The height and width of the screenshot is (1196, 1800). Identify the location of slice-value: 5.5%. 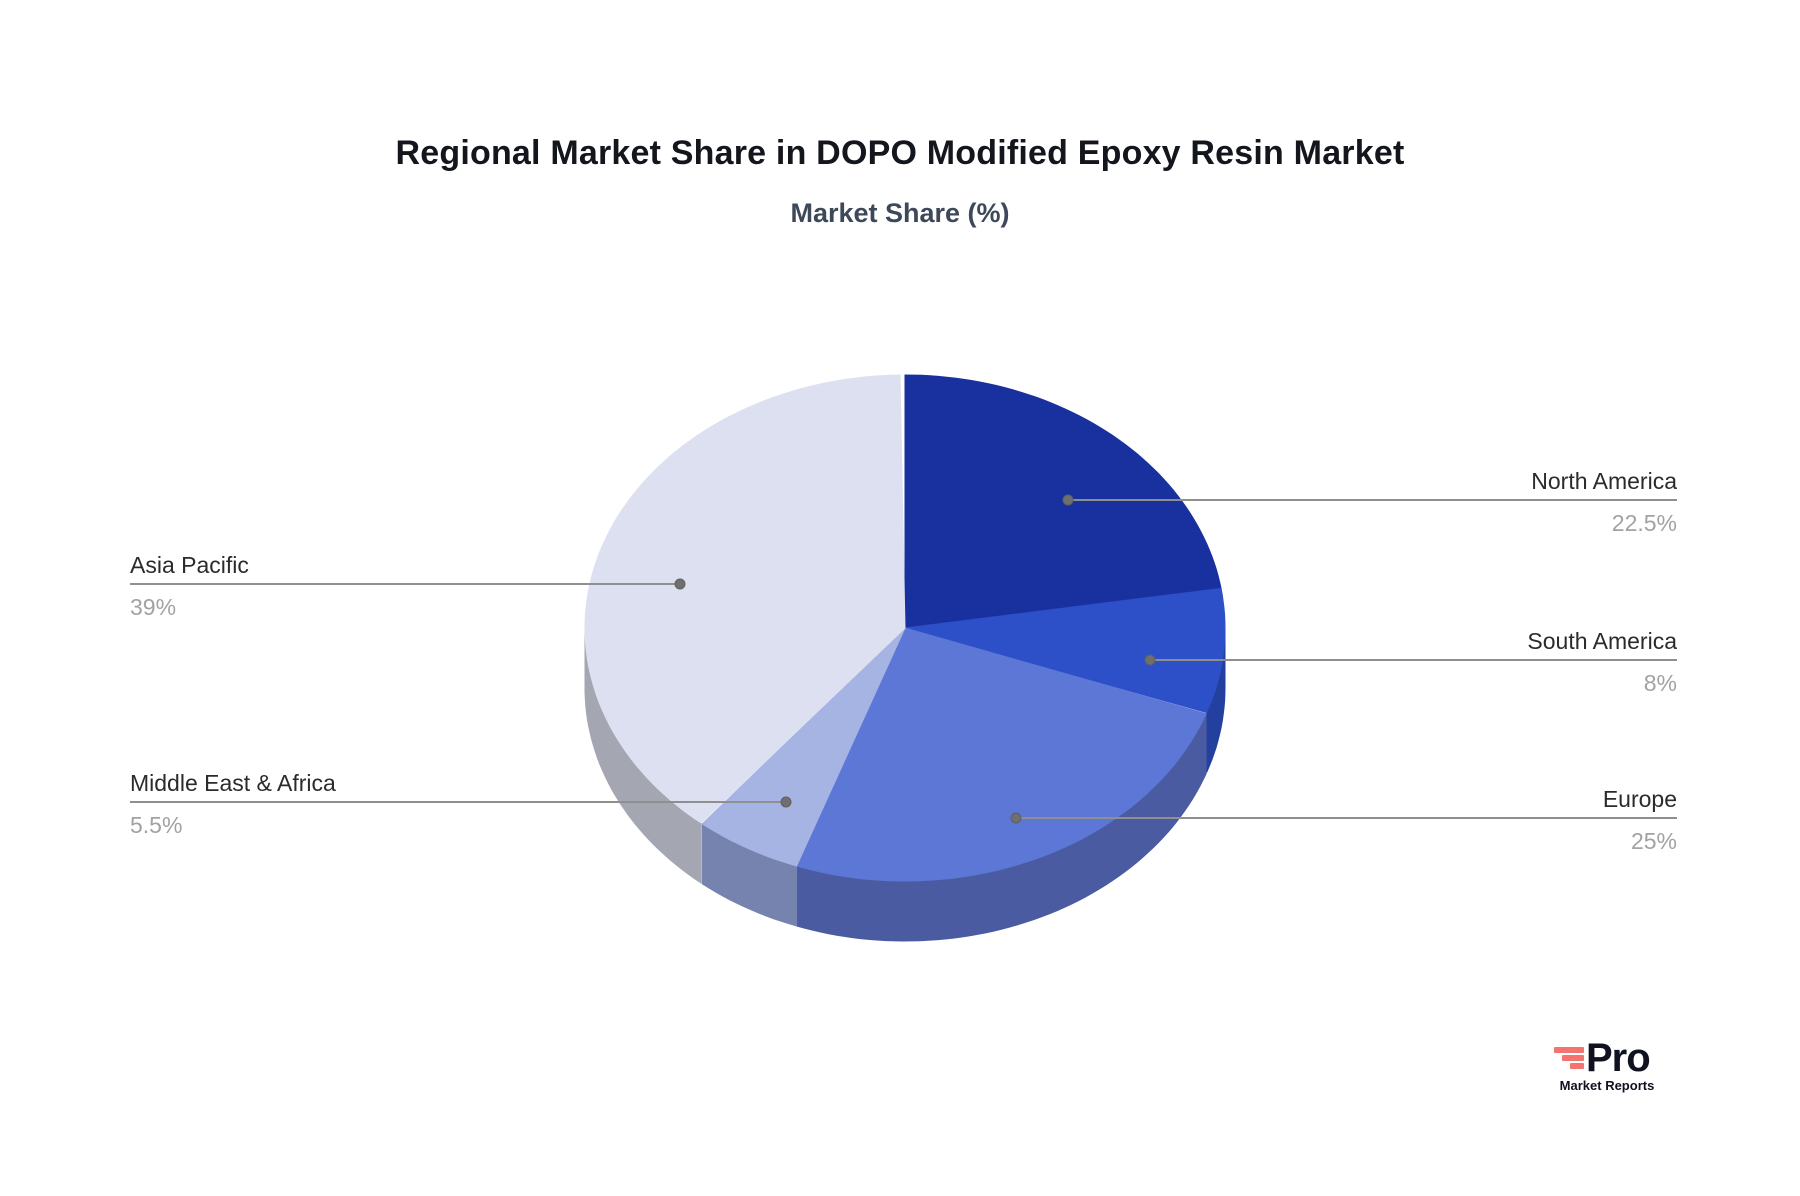
(156, 825).